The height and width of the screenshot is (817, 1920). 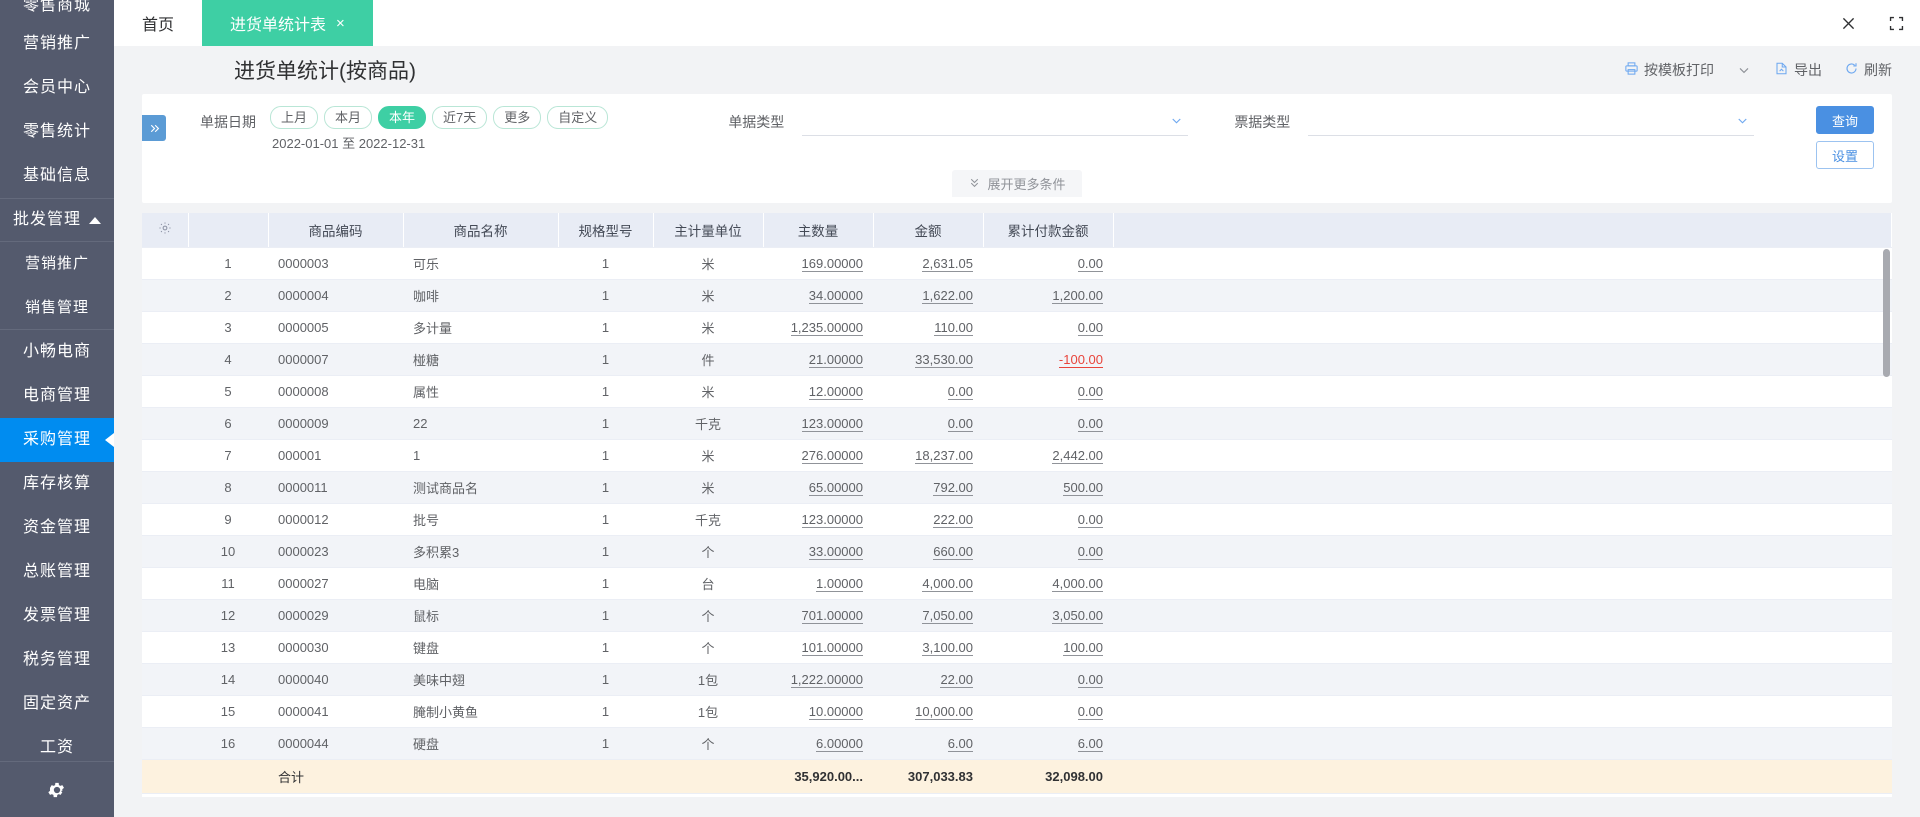 I want to click on row-amount: 6.00, so click(x=928, y=743).